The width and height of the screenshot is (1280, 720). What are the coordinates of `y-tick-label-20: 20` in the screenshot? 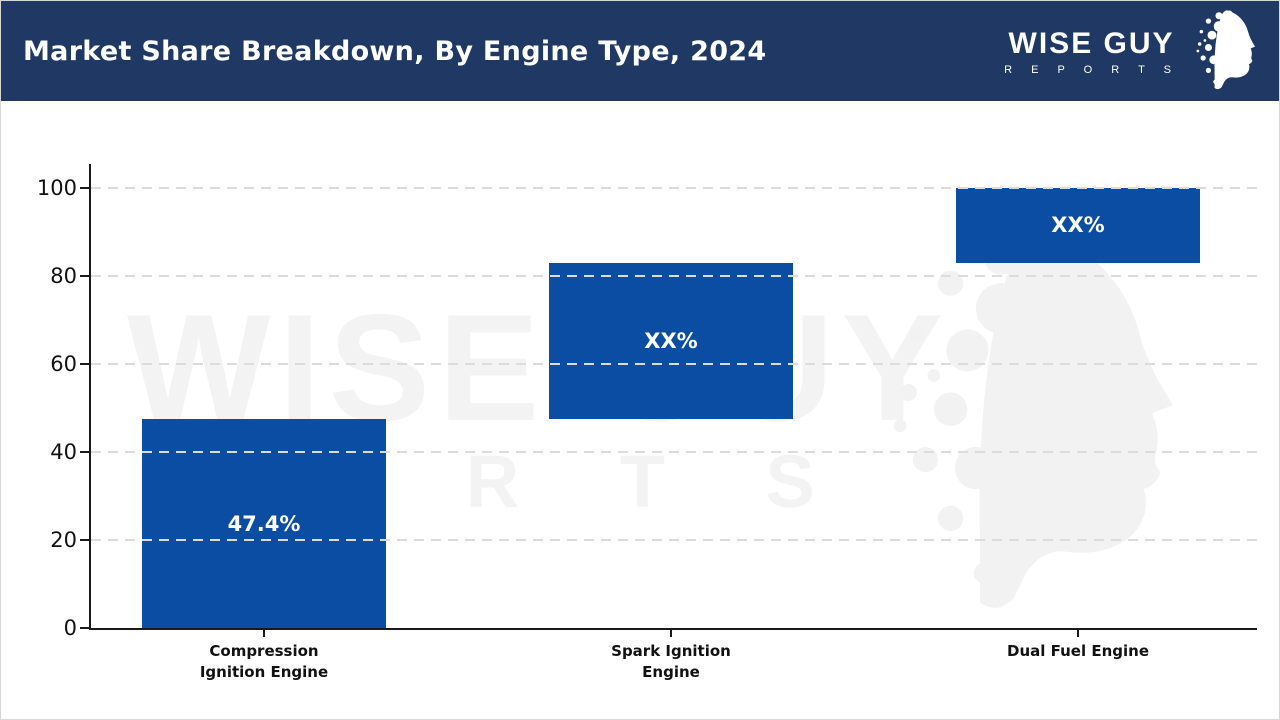 It's located at (63, 540).